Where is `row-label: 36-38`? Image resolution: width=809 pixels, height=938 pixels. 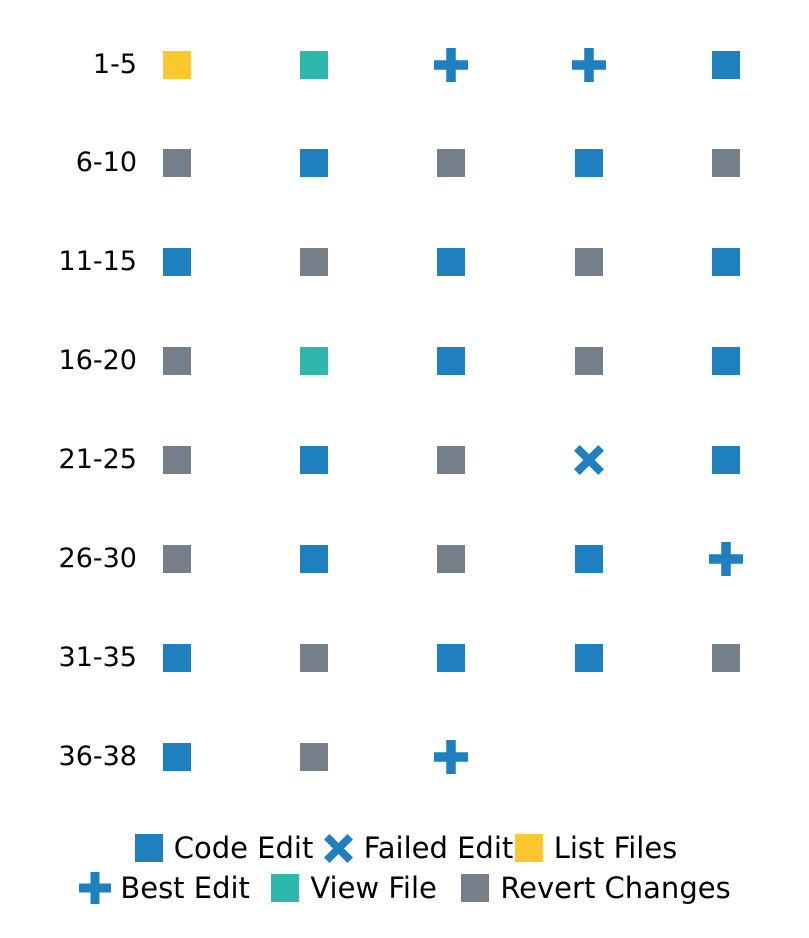 row-label: 36-38 is located at coordinates (97, 756).